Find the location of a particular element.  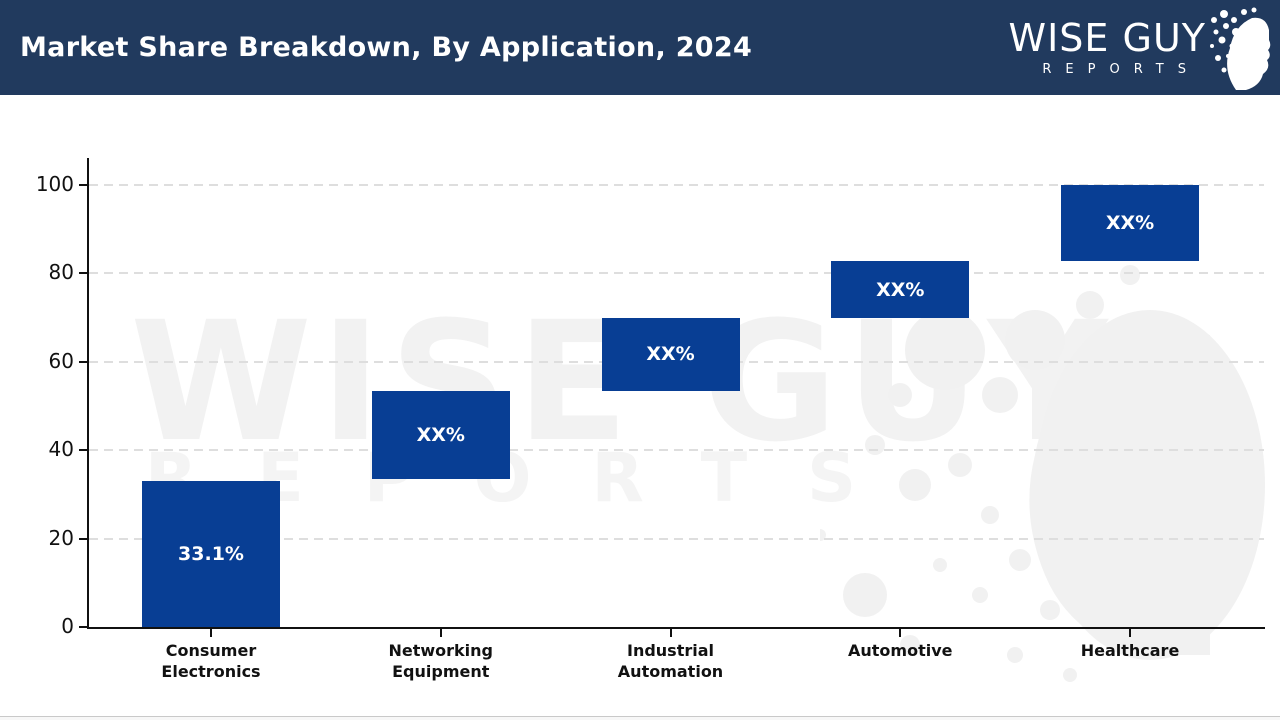

x-axis-line is located at coordinates (676, 628).